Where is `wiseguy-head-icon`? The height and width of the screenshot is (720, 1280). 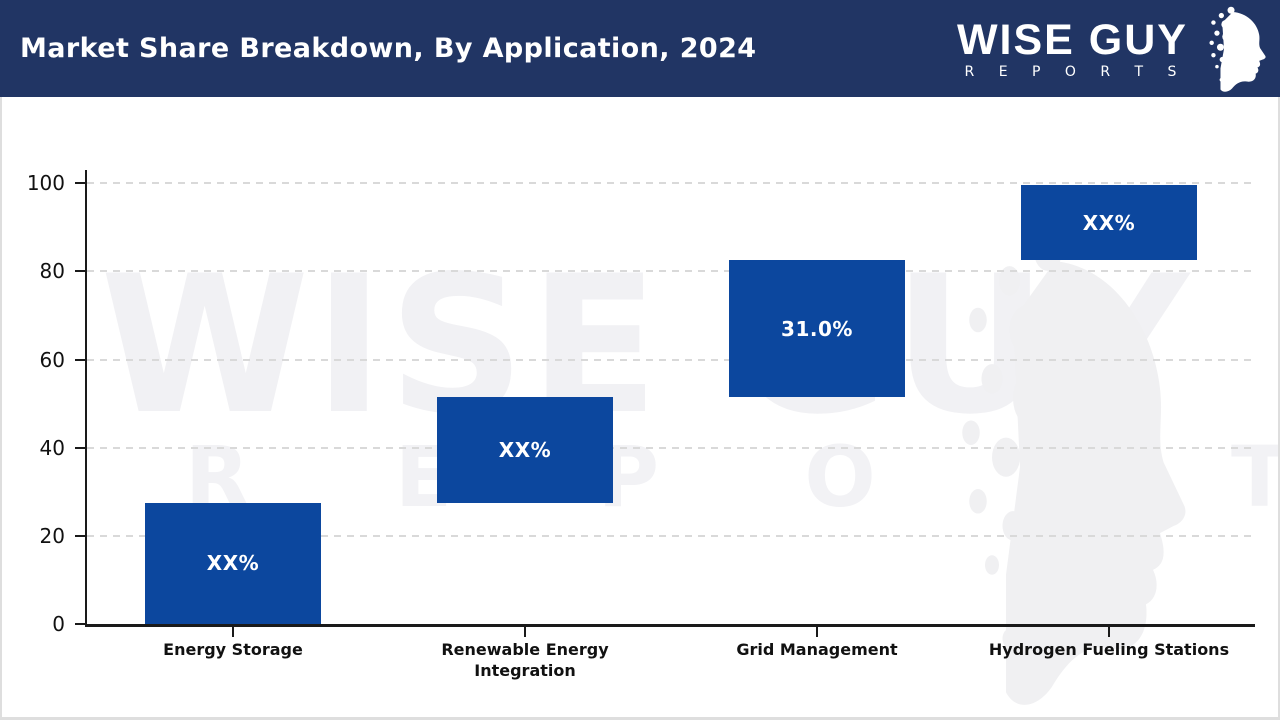 wiseguy-head-icon is located at coordinates (1237, 49).